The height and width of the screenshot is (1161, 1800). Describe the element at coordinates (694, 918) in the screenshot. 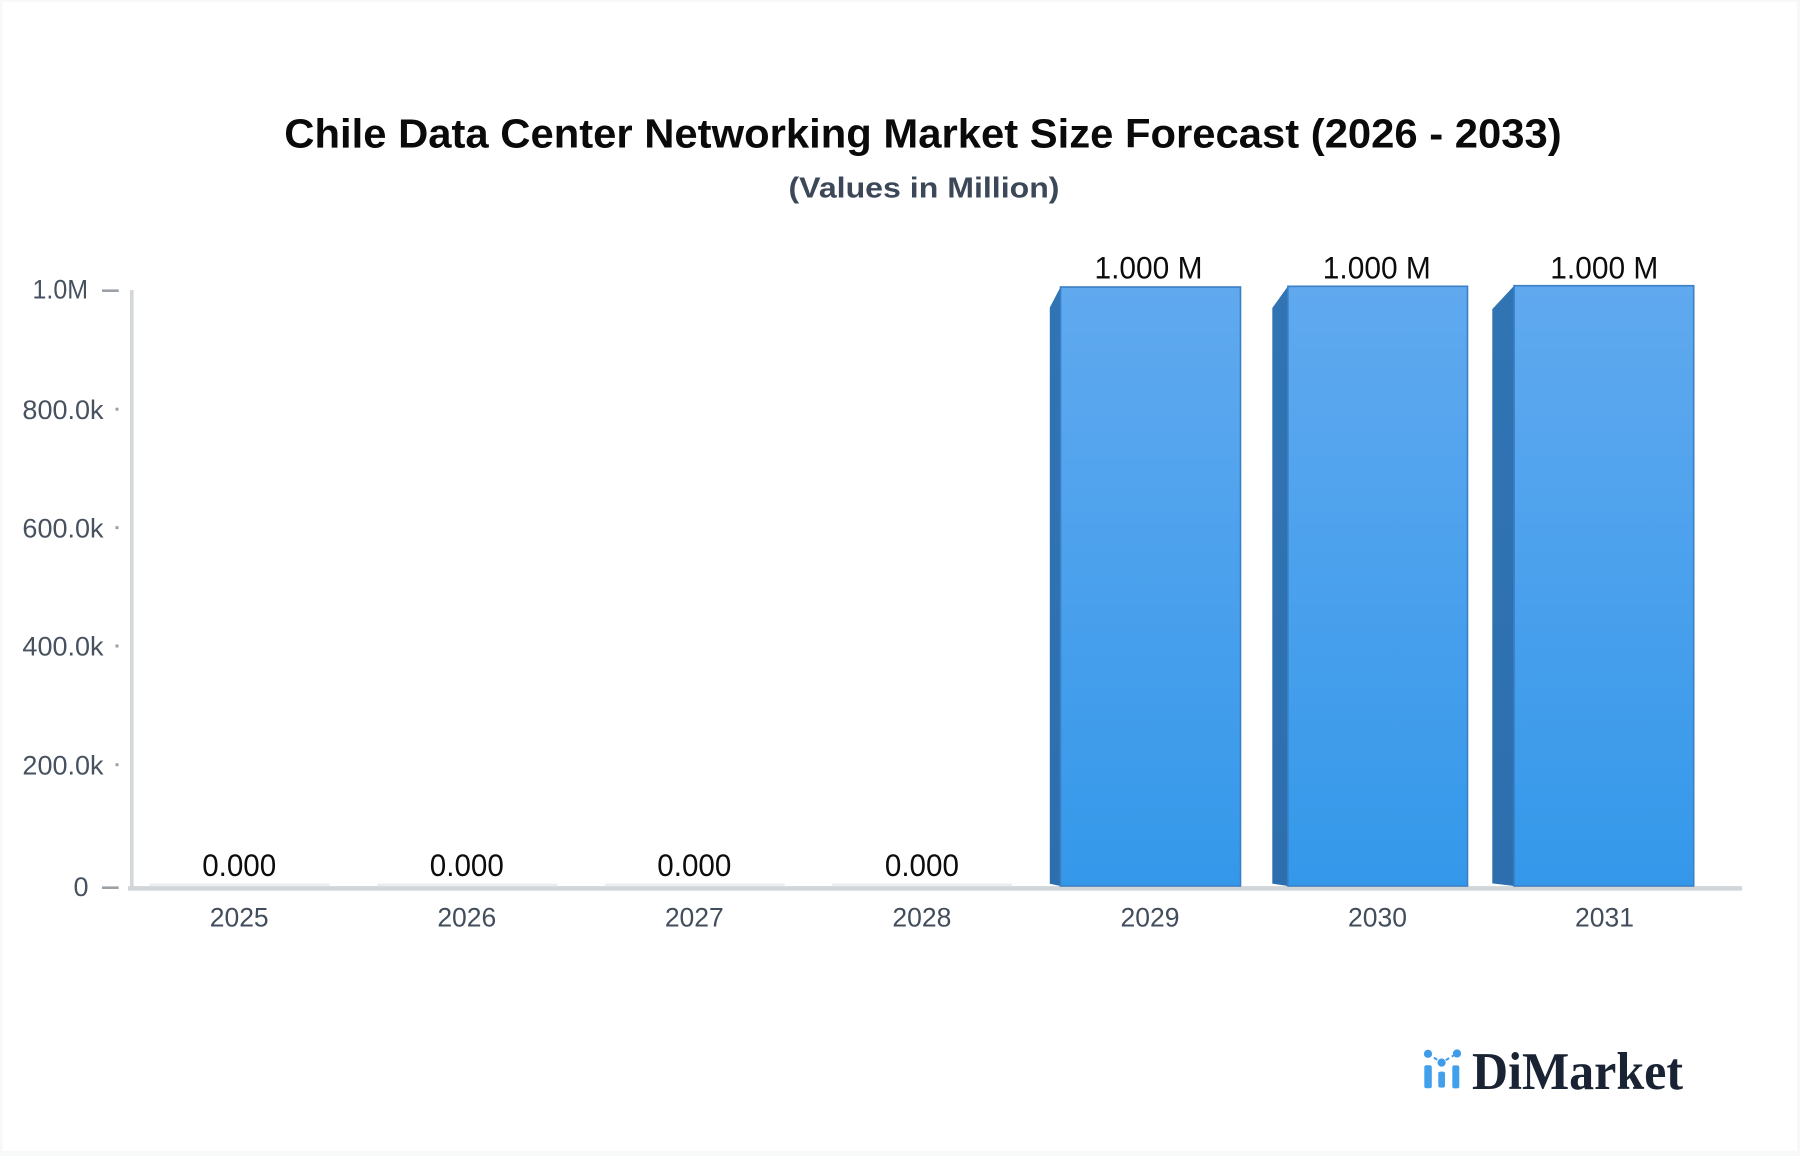

I see `svg-text: 2027` at that location.